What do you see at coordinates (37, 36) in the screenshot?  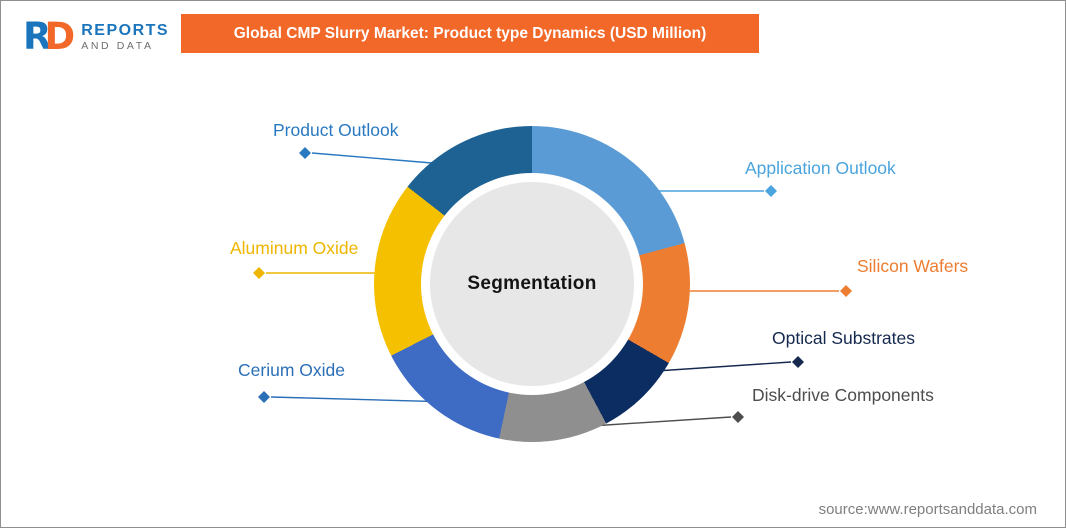 I see `logo-letter-r: R` at bounding box center [37, 36].